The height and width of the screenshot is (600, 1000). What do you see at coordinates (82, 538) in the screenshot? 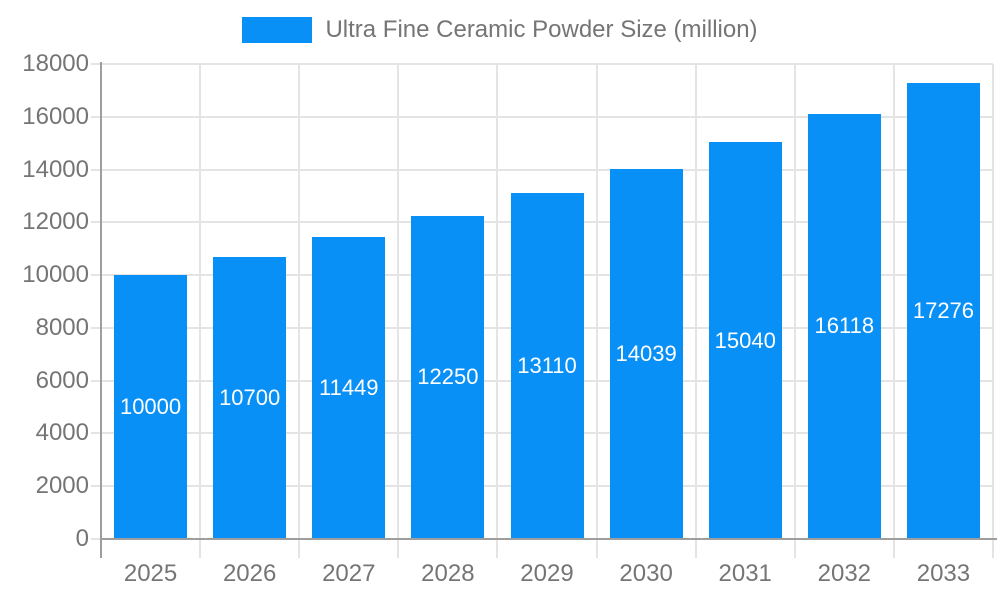
I see `y-axis-label: 0` at bounding box center [82, 538].